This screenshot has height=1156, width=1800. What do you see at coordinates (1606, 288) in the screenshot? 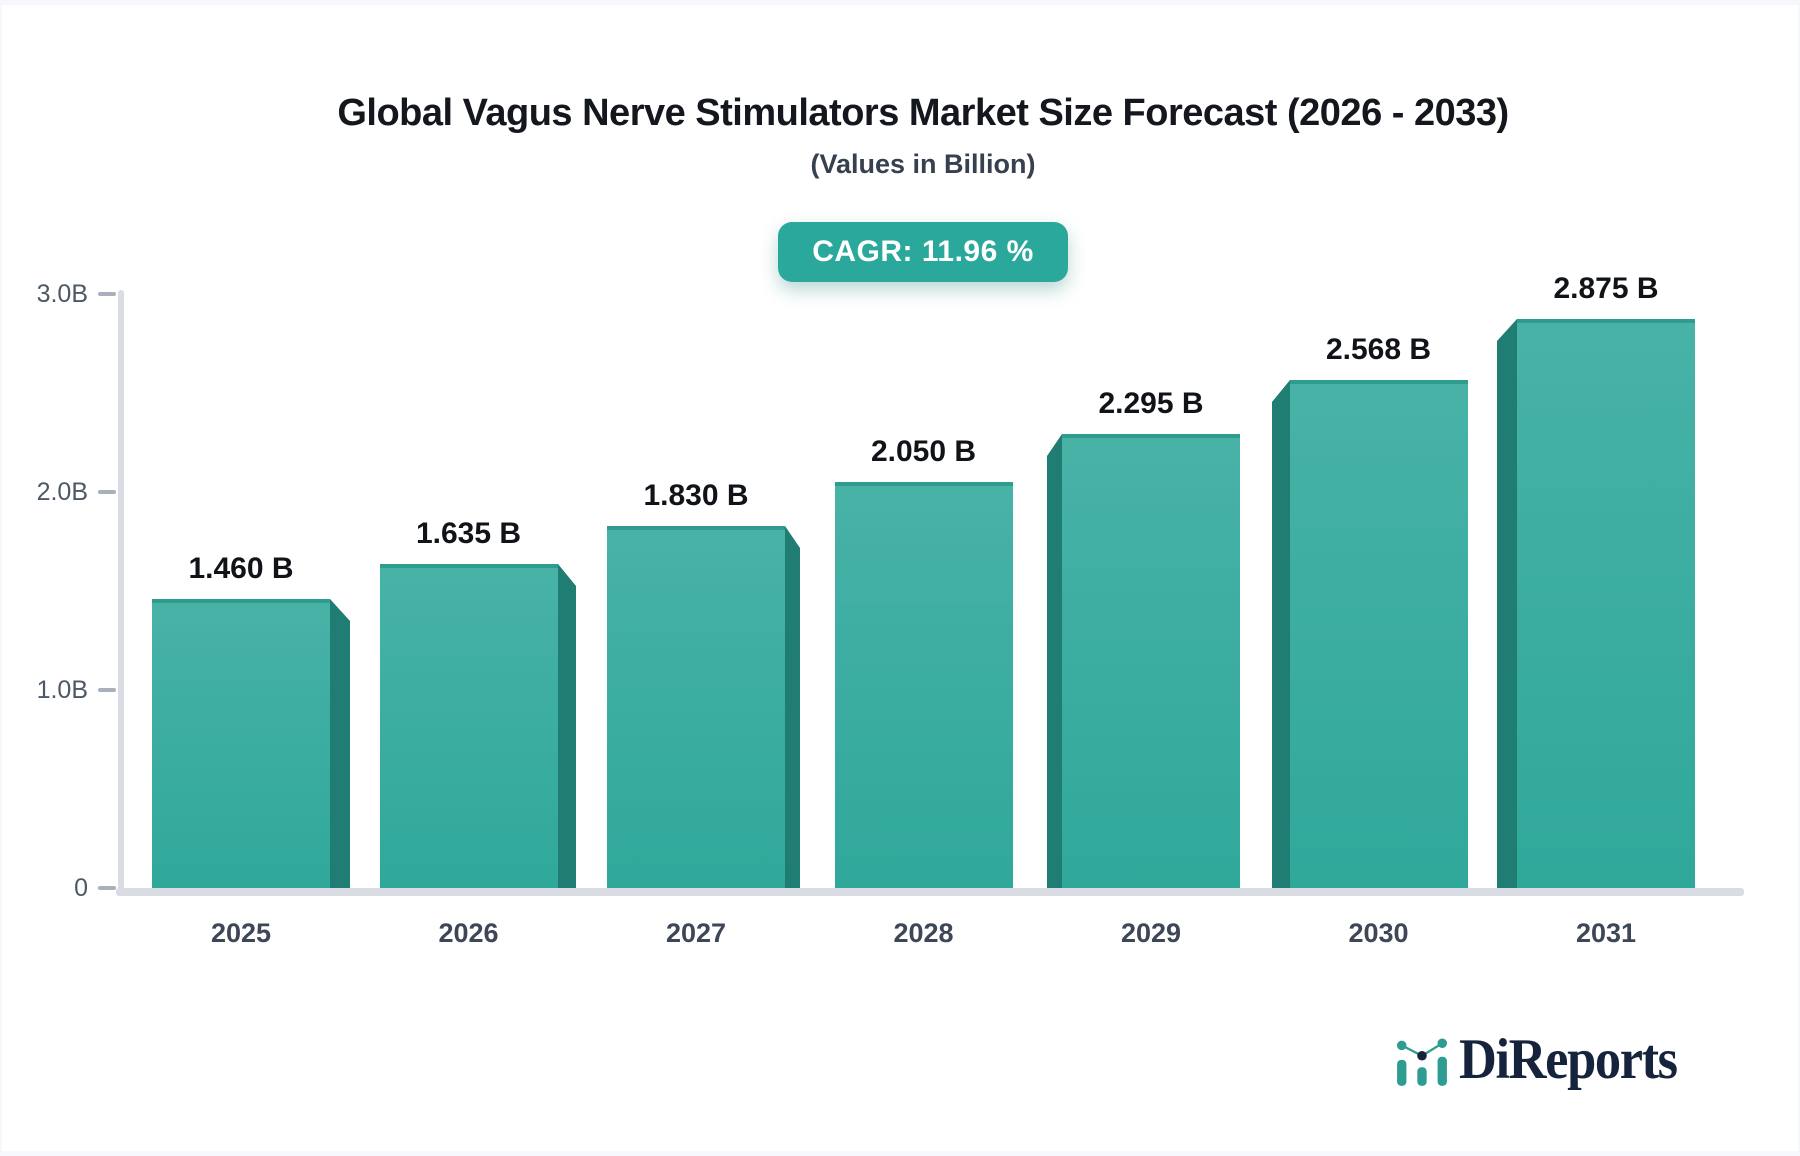
I see `bar-value-label: 2.875 B` at bounding box center [1606, 288].